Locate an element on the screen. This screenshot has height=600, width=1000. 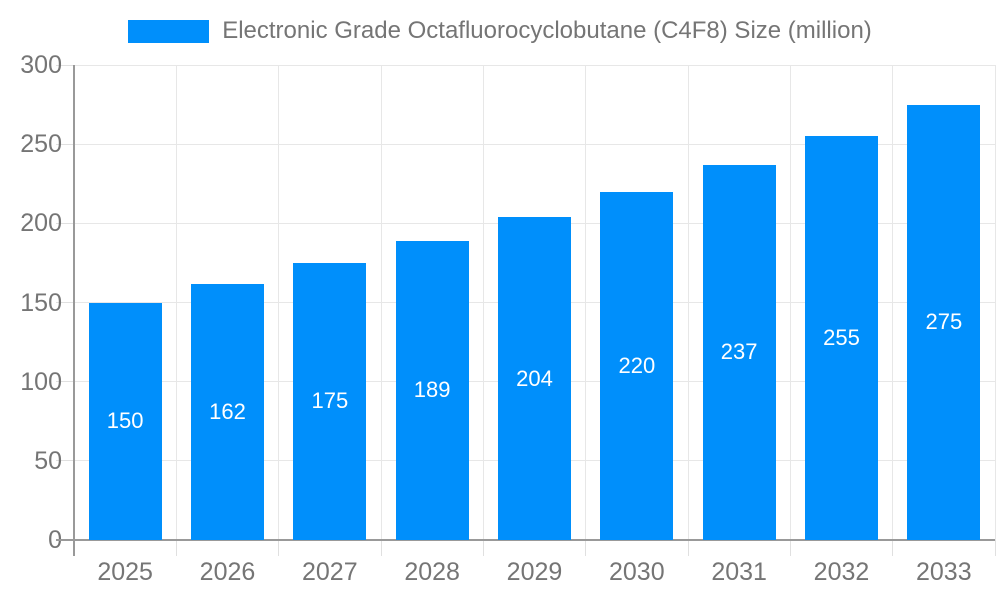
x-axis-label: 2026 is located at coordinates (227, 572).